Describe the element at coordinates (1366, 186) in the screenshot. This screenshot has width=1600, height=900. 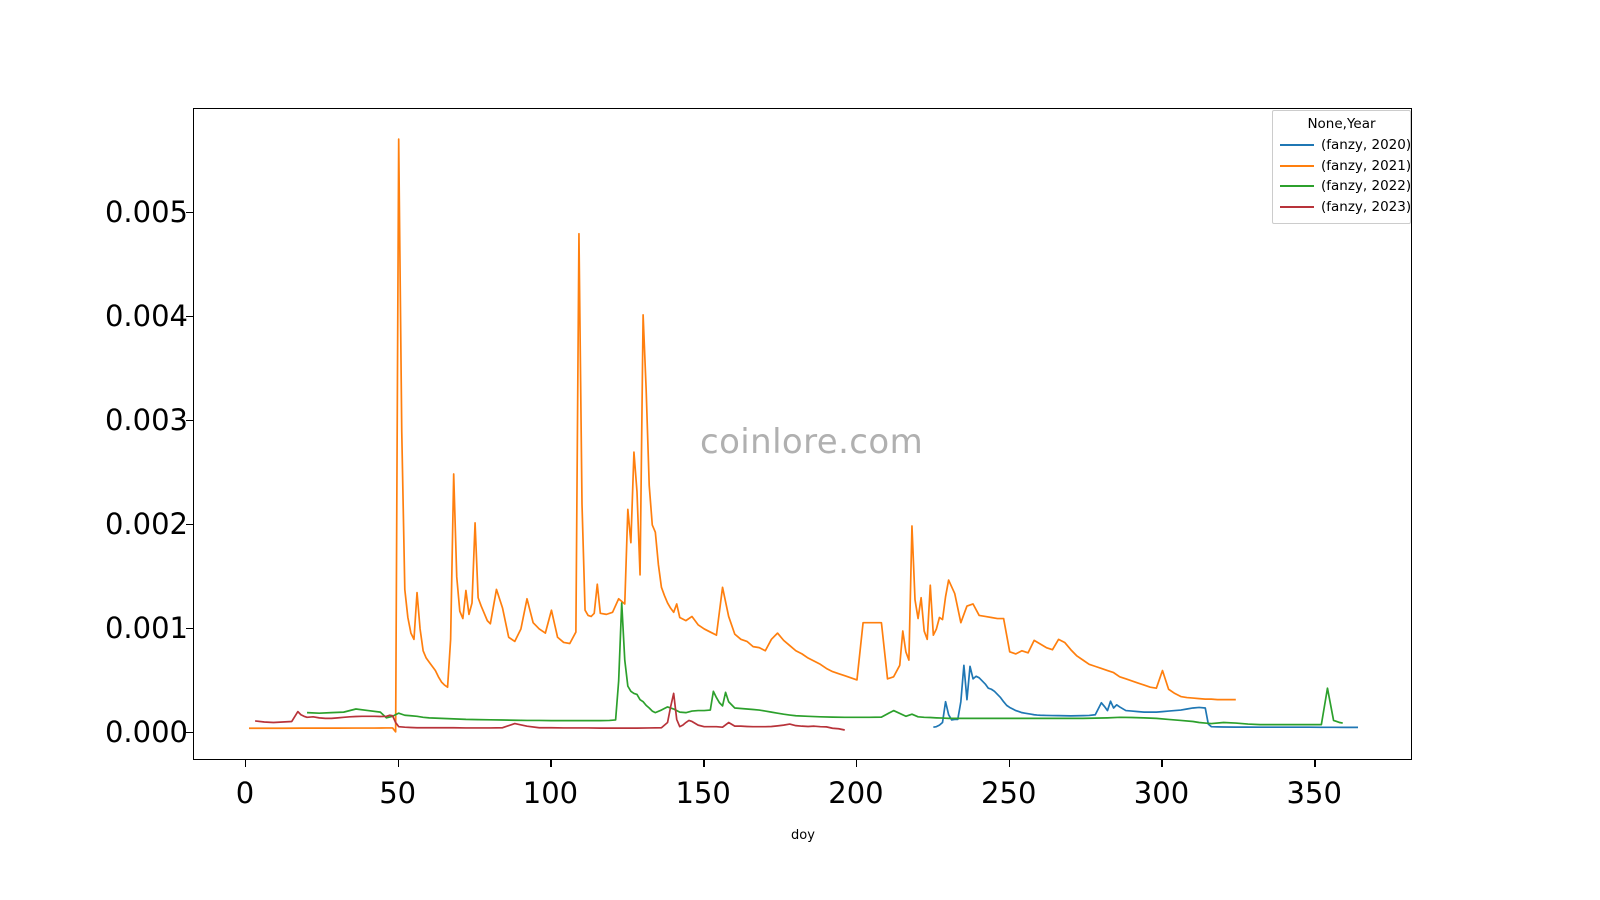
I see `legend-label-2: (fanzy, 2022)` at that location.